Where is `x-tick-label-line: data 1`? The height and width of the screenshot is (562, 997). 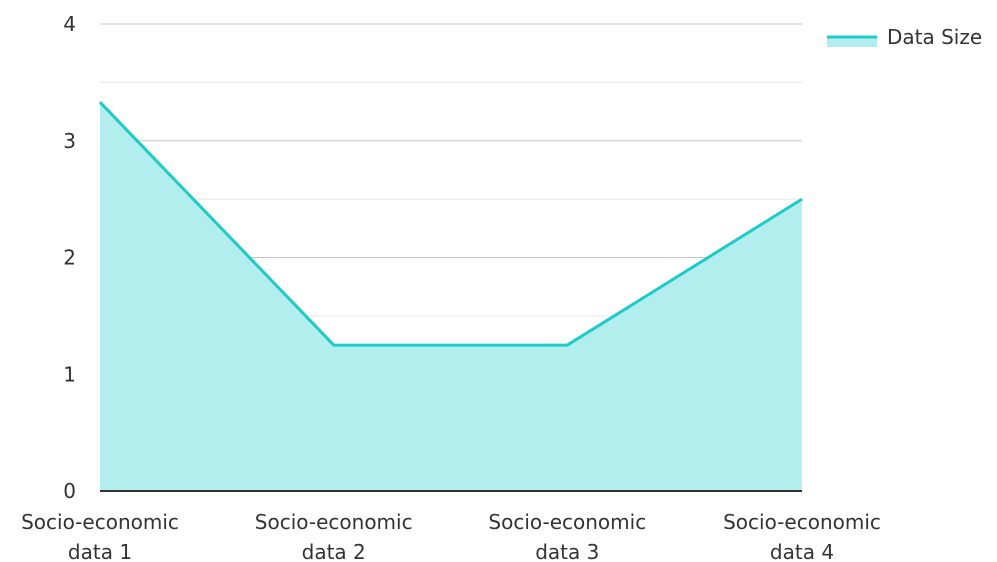
x-tick-label-line: data 1 is located at coordinates (100, 551).